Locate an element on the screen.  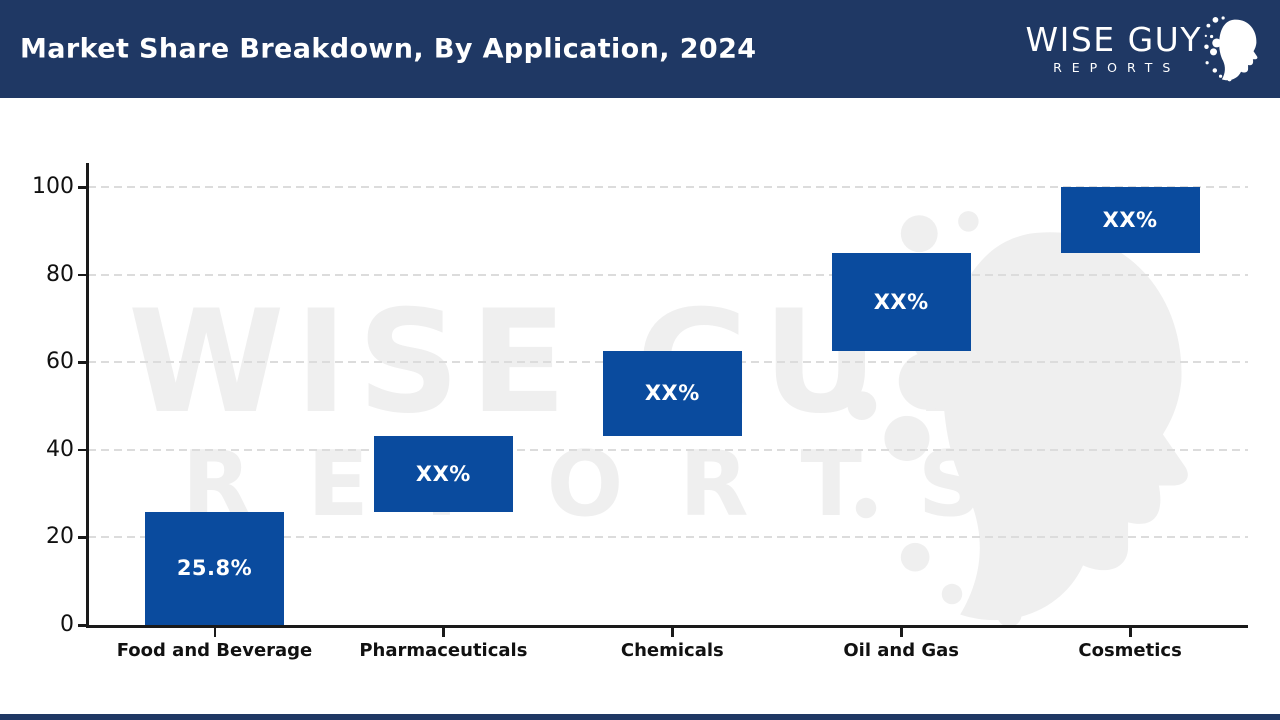
logo-subtitle: REPORTS is located at coordinates (1117, 67).